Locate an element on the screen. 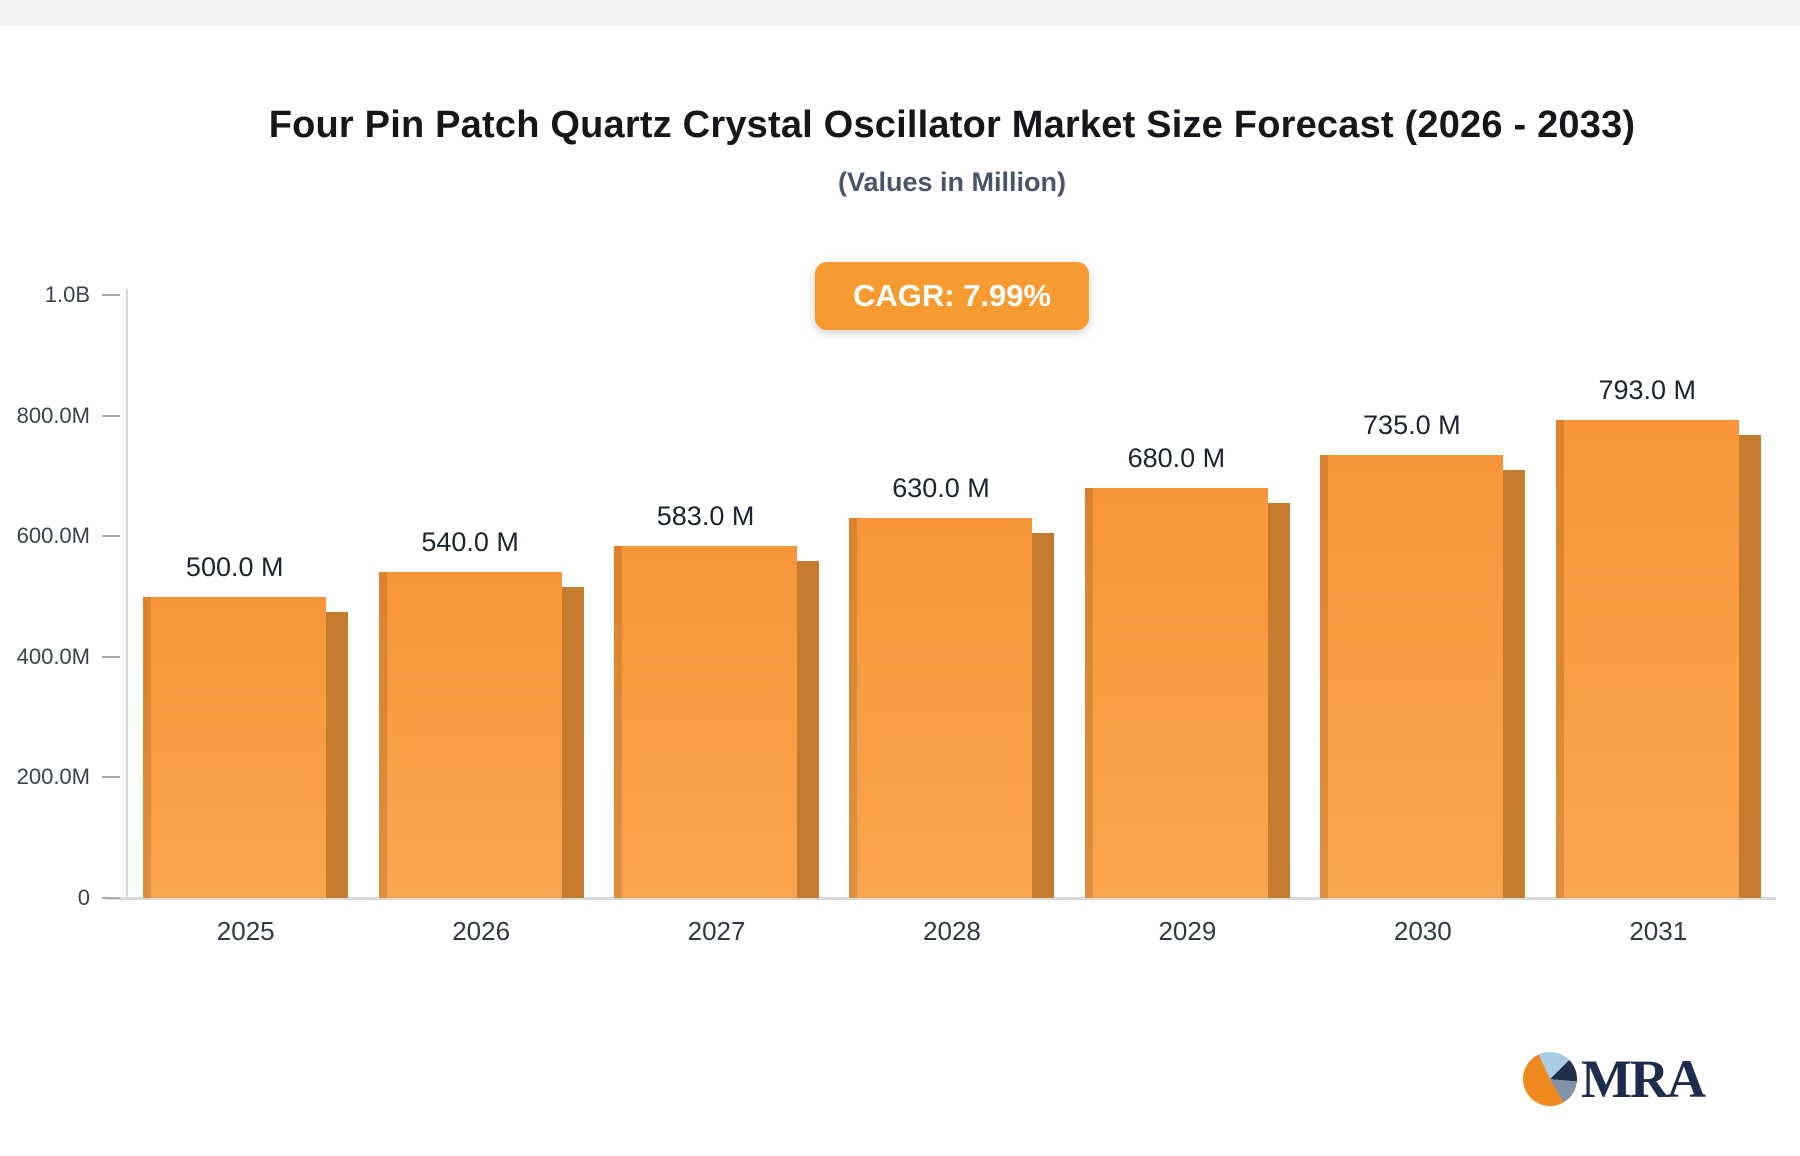 The height and width of the screenshot is (1156, 1800). cagr-badge: CAGR: 7.99% is located at coordinates (952, 296).